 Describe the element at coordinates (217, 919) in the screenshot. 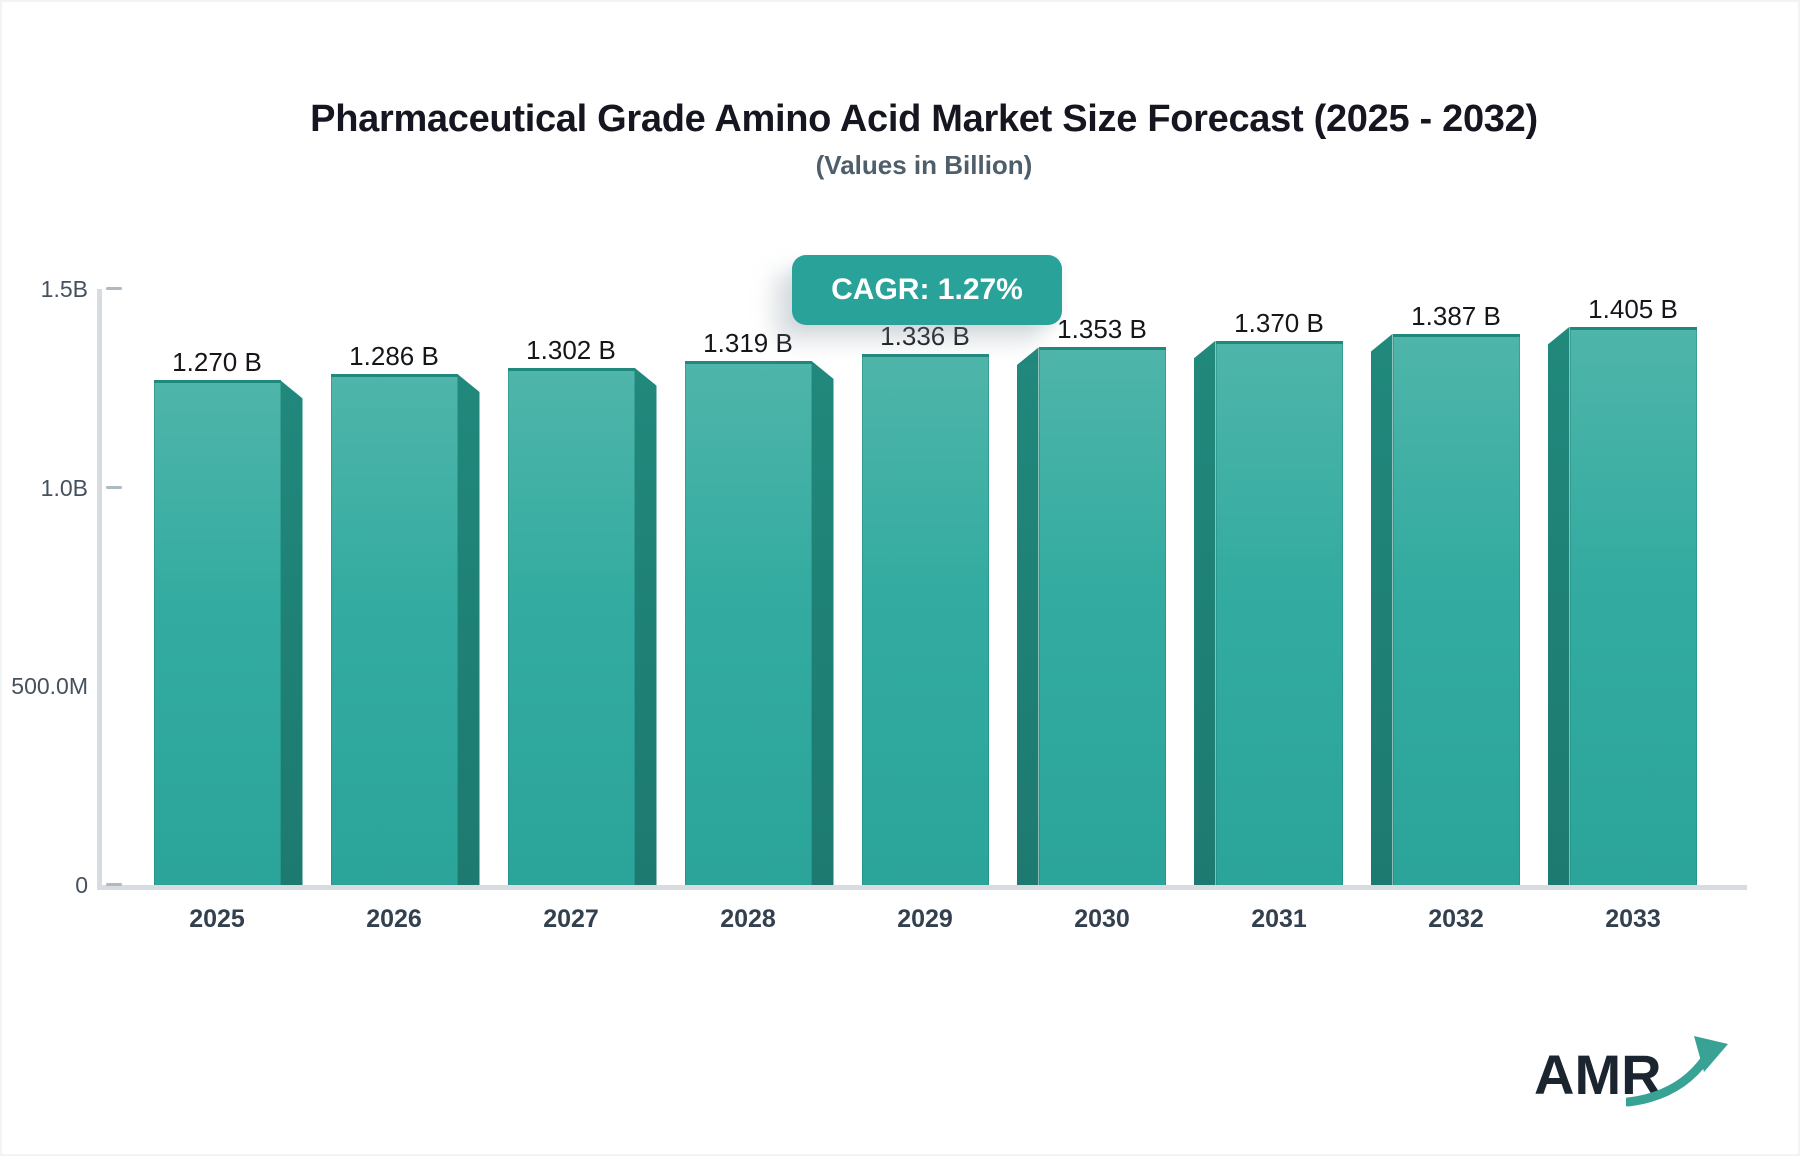

I see `x-axis-label-2025: 2025` at that location.